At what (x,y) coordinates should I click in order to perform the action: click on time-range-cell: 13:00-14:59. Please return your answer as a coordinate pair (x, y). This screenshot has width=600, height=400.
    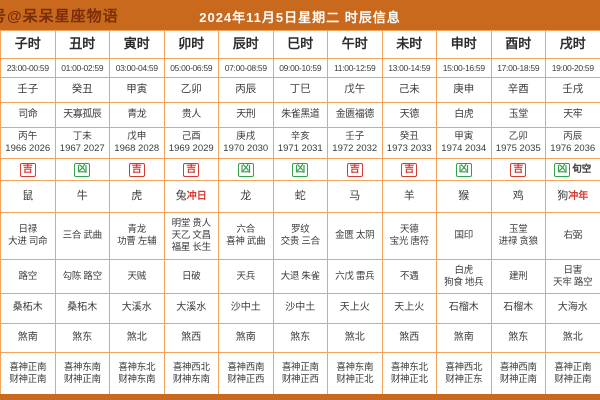
    Looking at the image, I should click on (409, 68).